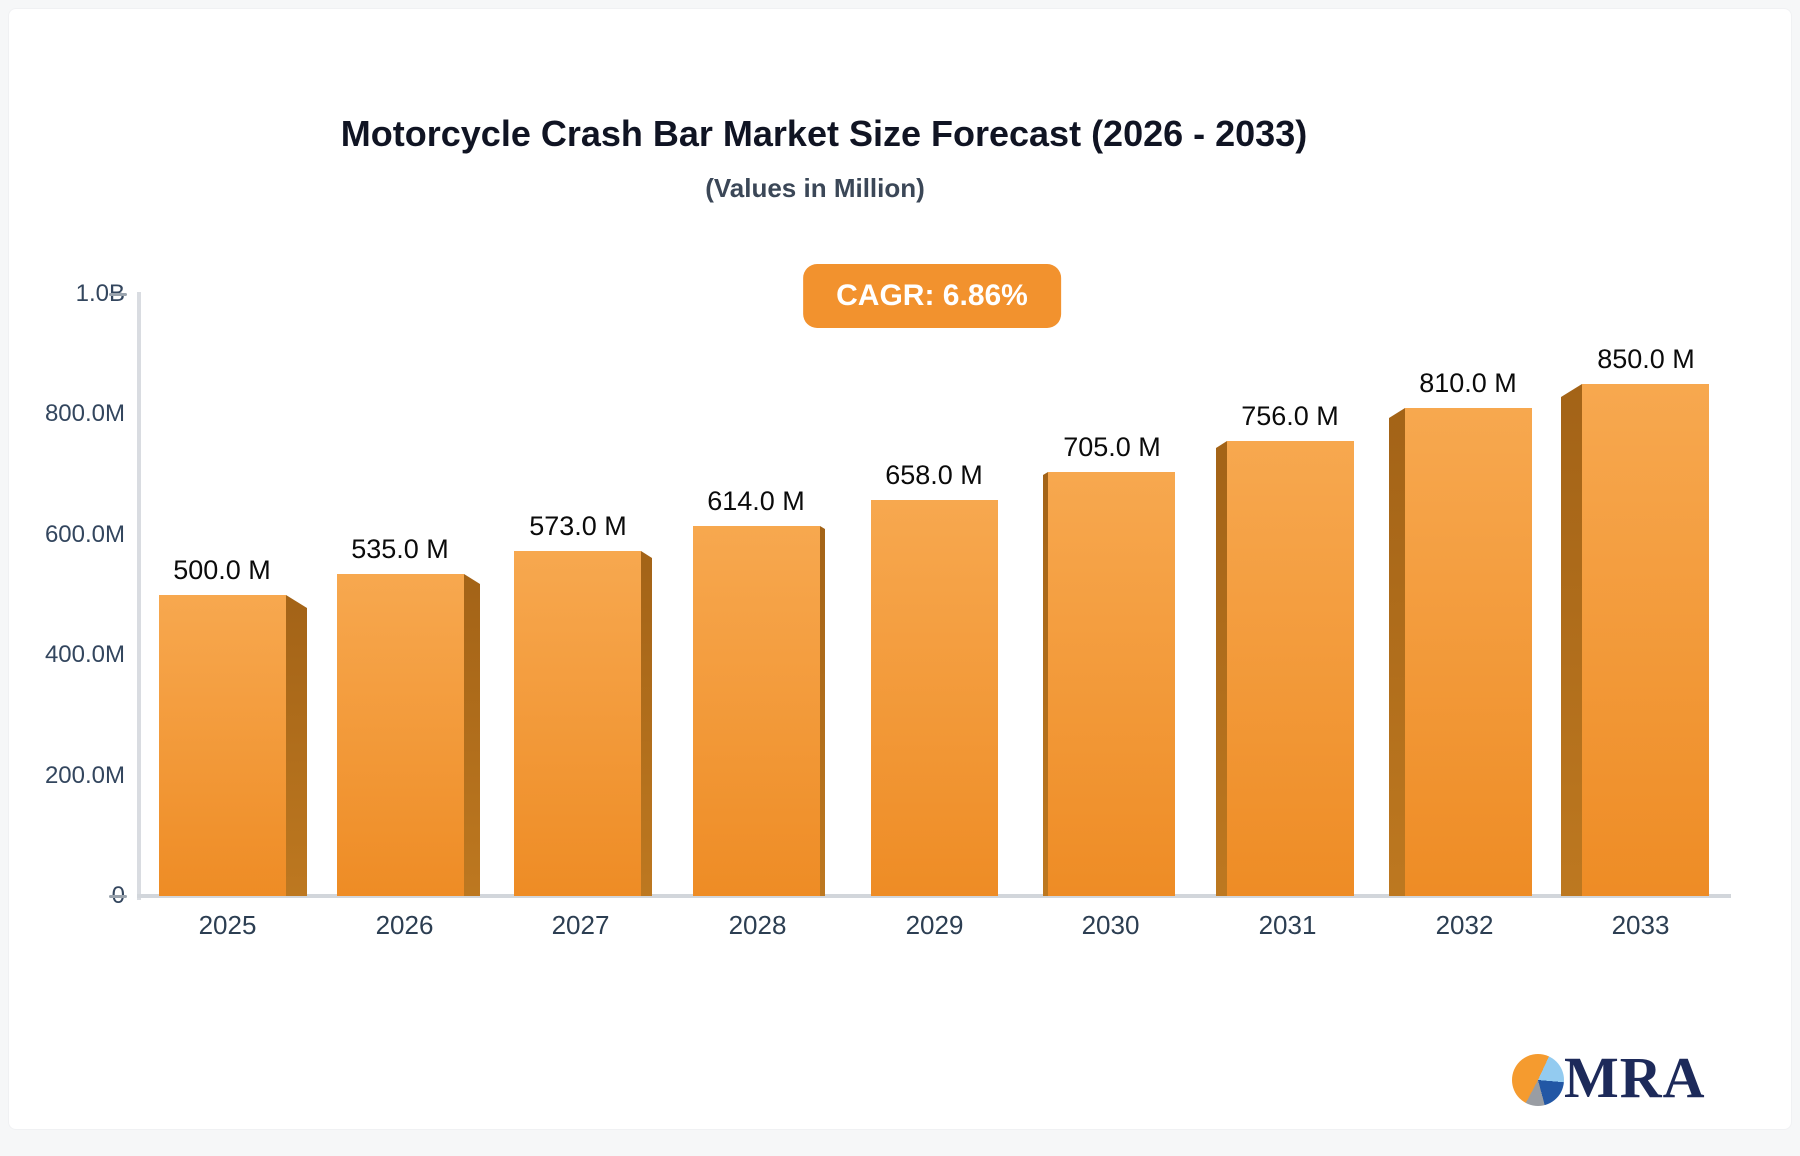 The image size is (1800, 1156). What do you see at coordinates (1397, 652) in the screenshot?
I see `bar-side-2032` at bounding box center [1397, 652].